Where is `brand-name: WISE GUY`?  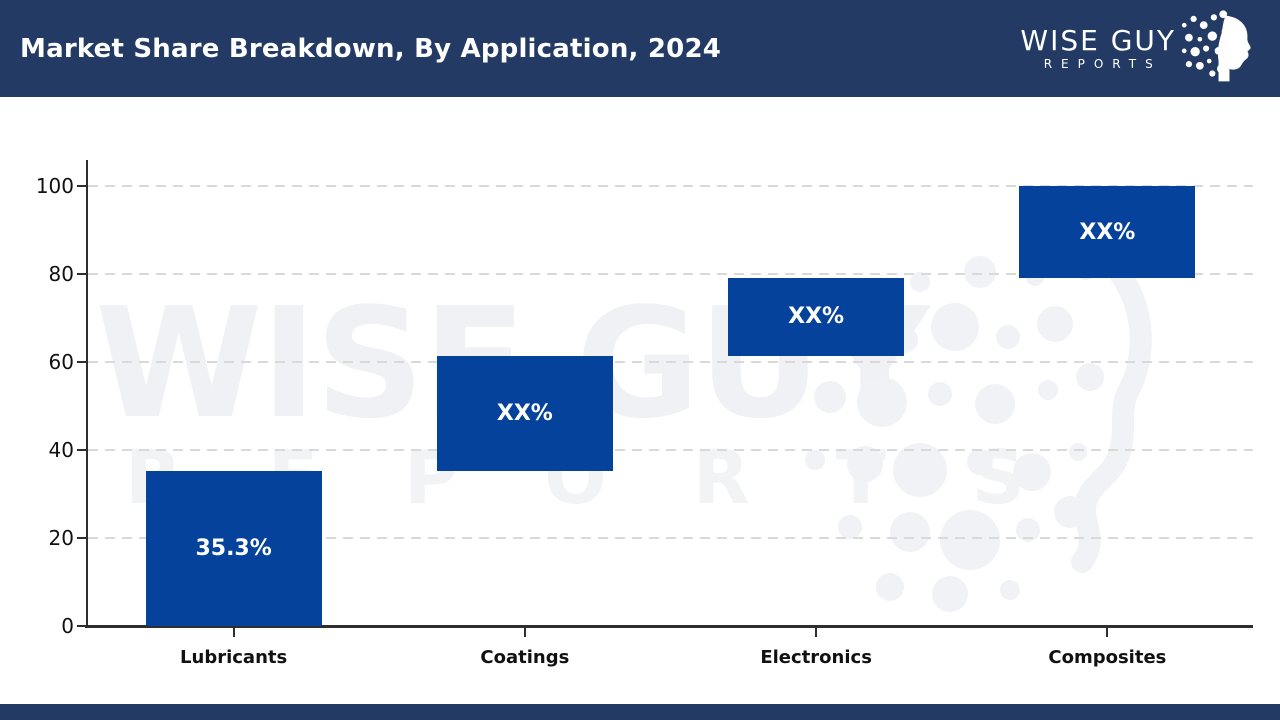
brand-name: WISE GUY is located at coordinates (1098, 40).